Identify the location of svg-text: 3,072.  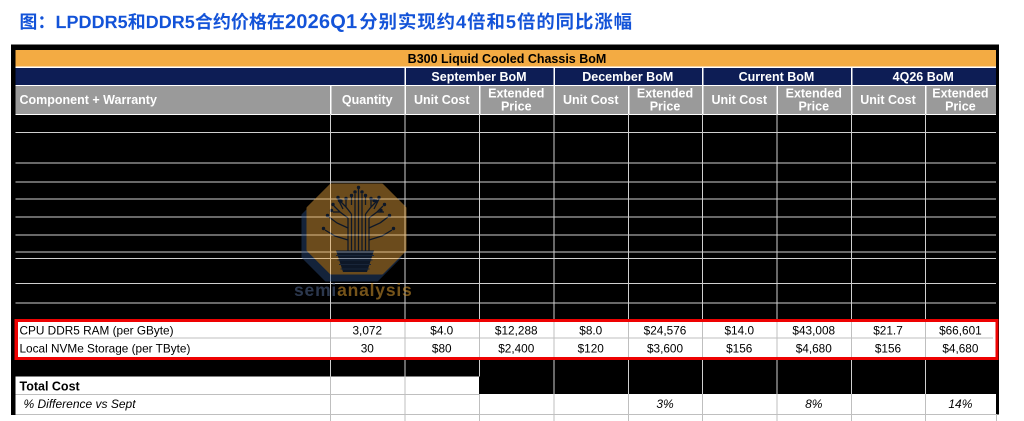
(367, 331).